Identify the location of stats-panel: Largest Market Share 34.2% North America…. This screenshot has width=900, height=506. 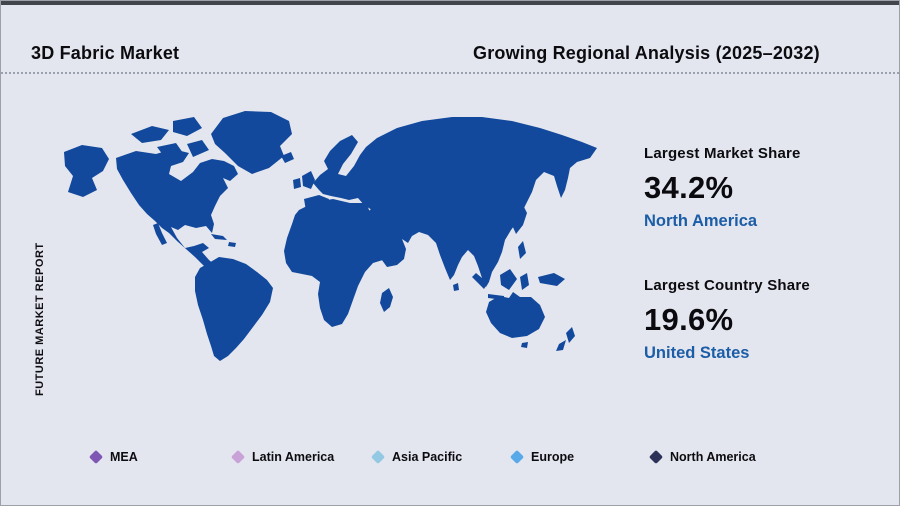
(764, 254).